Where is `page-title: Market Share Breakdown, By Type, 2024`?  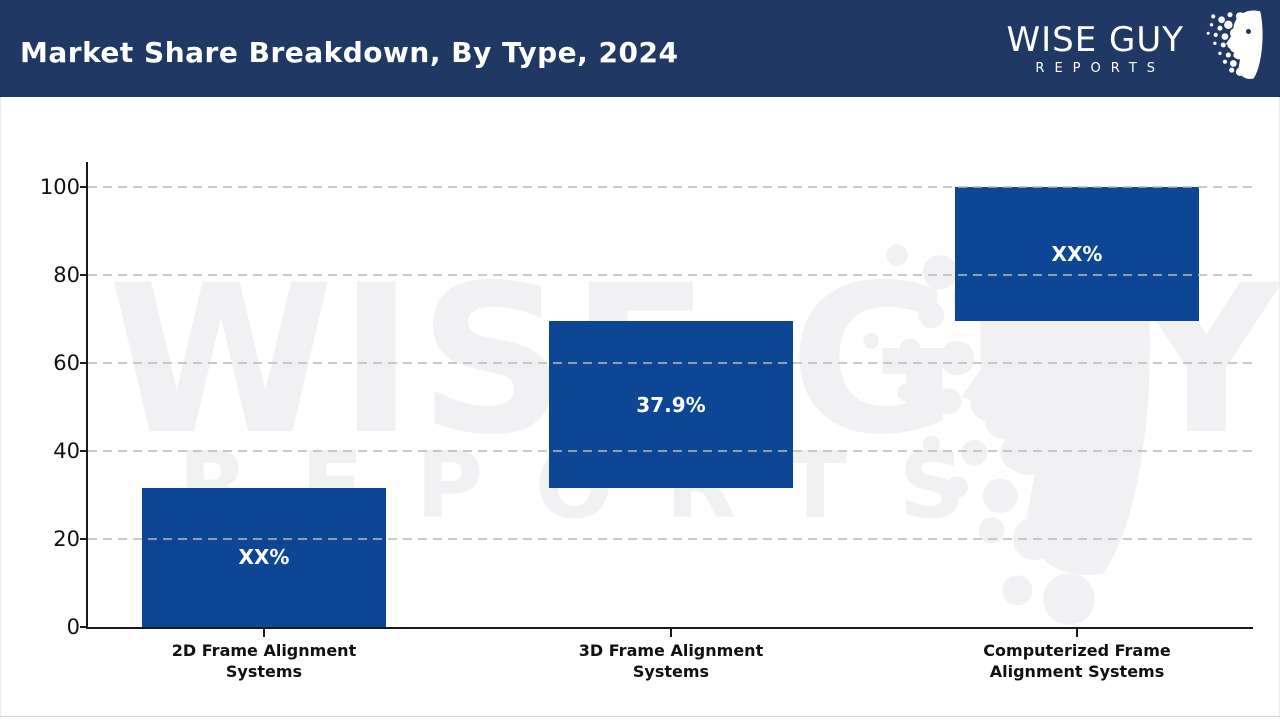
page-title: Market Share Breakdown, By Type, 2024 is located at coordinates (349, 52).